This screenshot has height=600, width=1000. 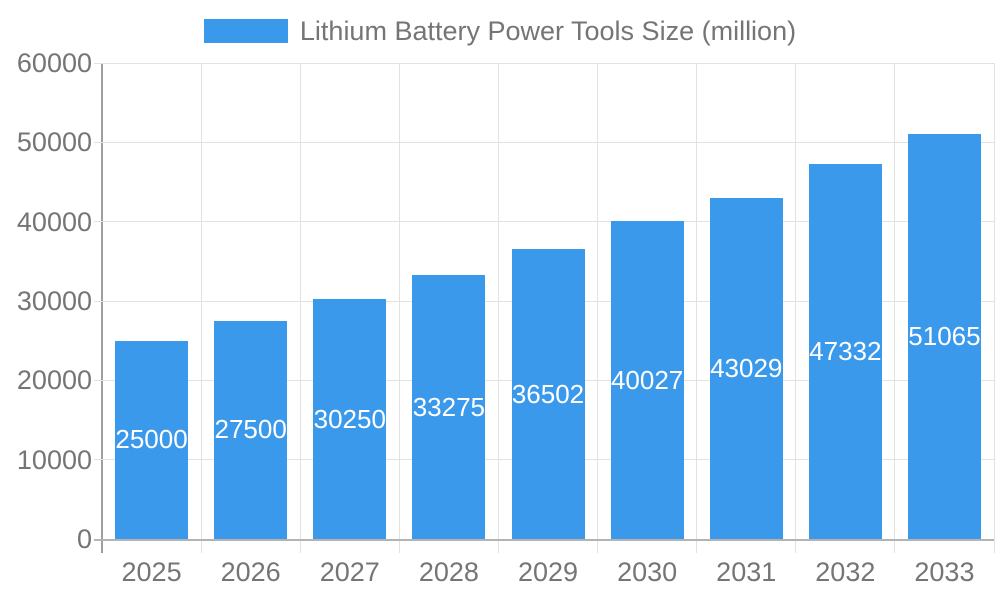 I want to click on bar-2029: 36502, so click(x=548, y=394).